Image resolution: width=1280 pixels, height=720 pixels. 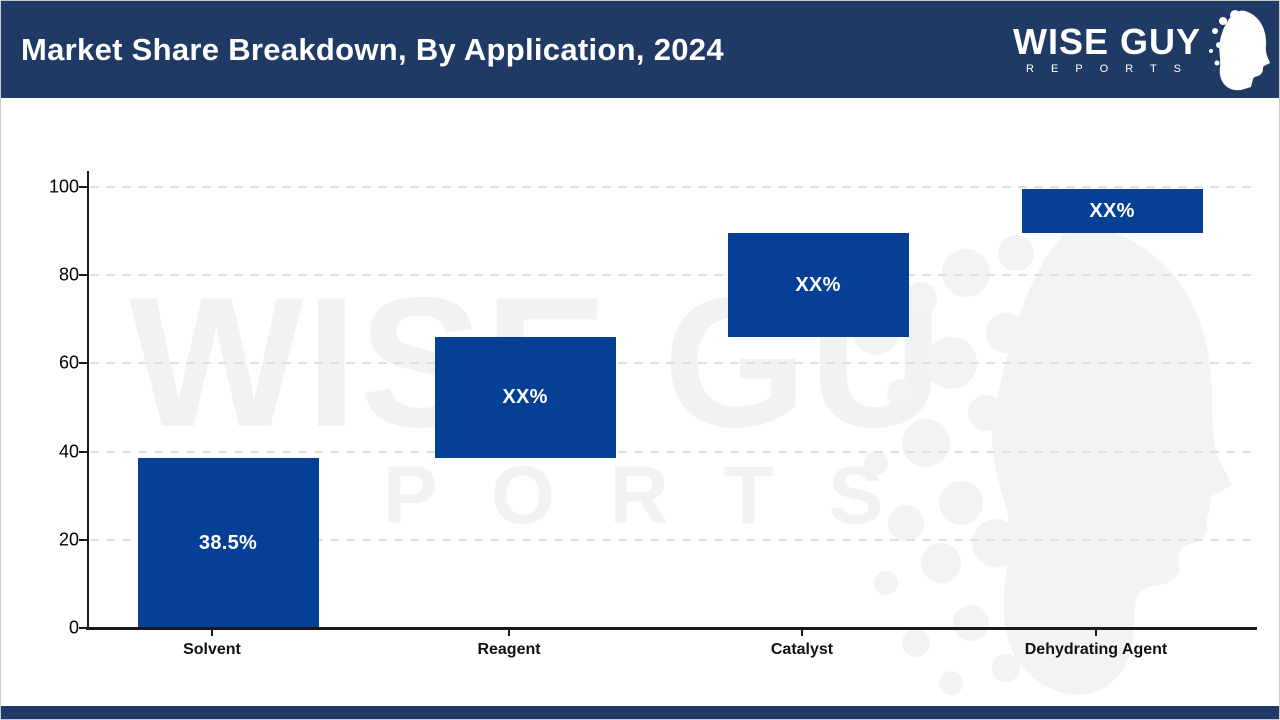 What do you see at coordinates (68, 362) in the screenshot?
I see `y-tick-label: 60` at bounding box center [68, 362].